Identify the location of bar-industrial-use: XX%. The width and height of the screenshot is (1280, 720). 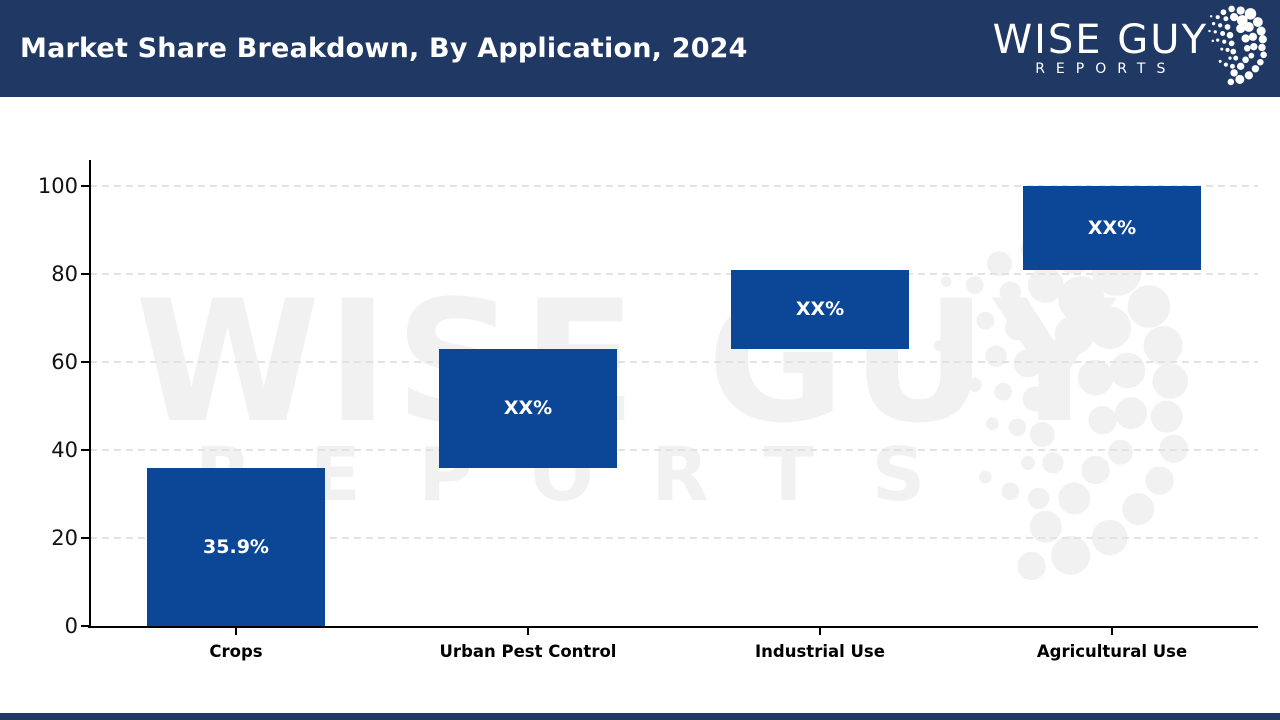
(820, 309).